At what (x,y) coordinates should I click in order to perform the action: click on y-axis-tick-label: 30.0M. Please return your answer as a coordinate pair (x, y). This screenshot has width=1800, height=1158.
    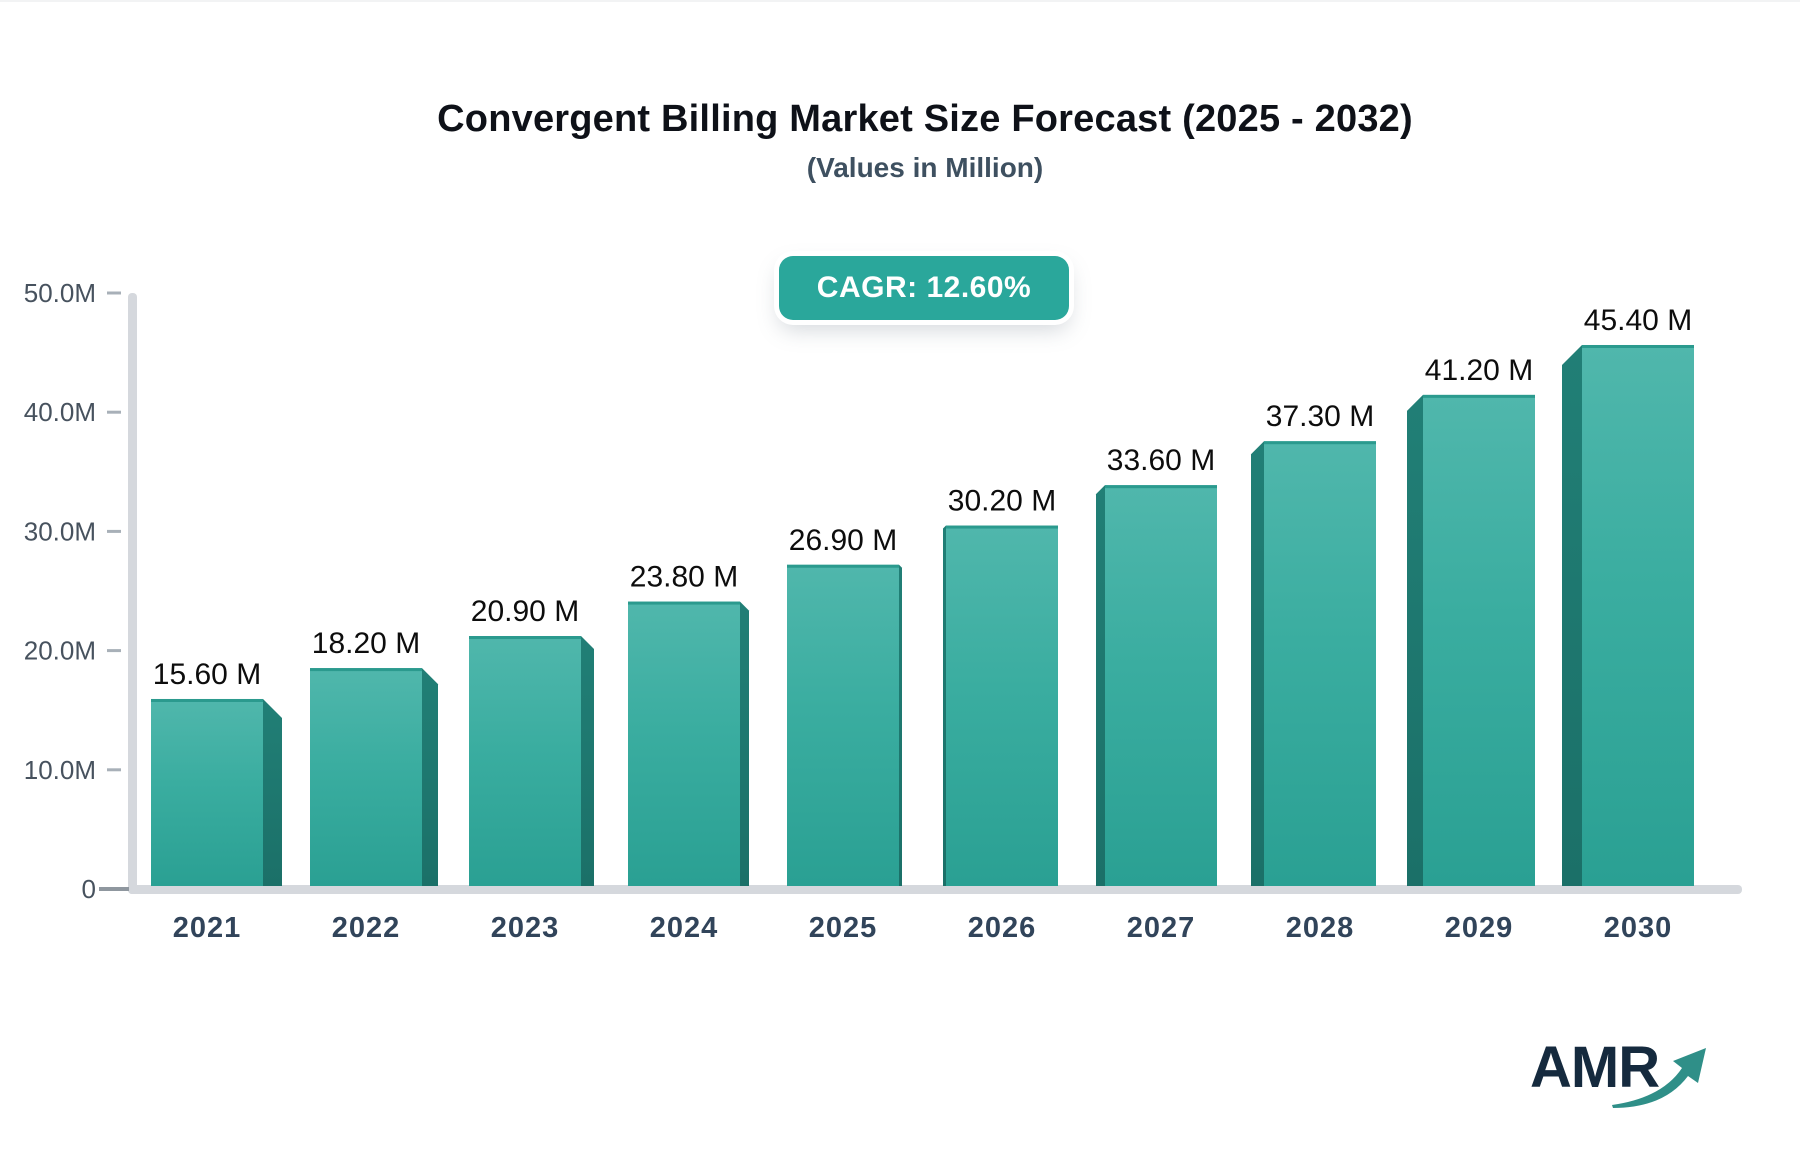
    Looking at the image, I should click on (60, 531).